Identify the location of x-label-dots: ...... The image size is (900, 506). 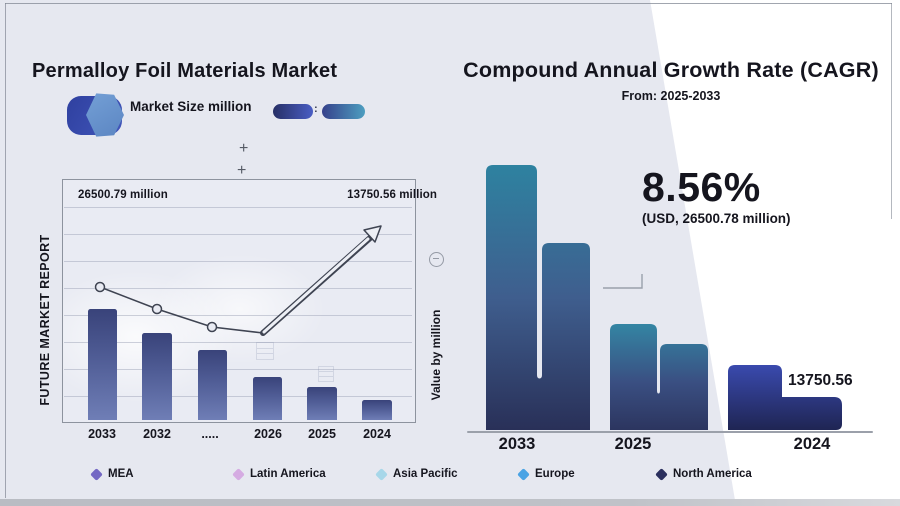
(210, 434).